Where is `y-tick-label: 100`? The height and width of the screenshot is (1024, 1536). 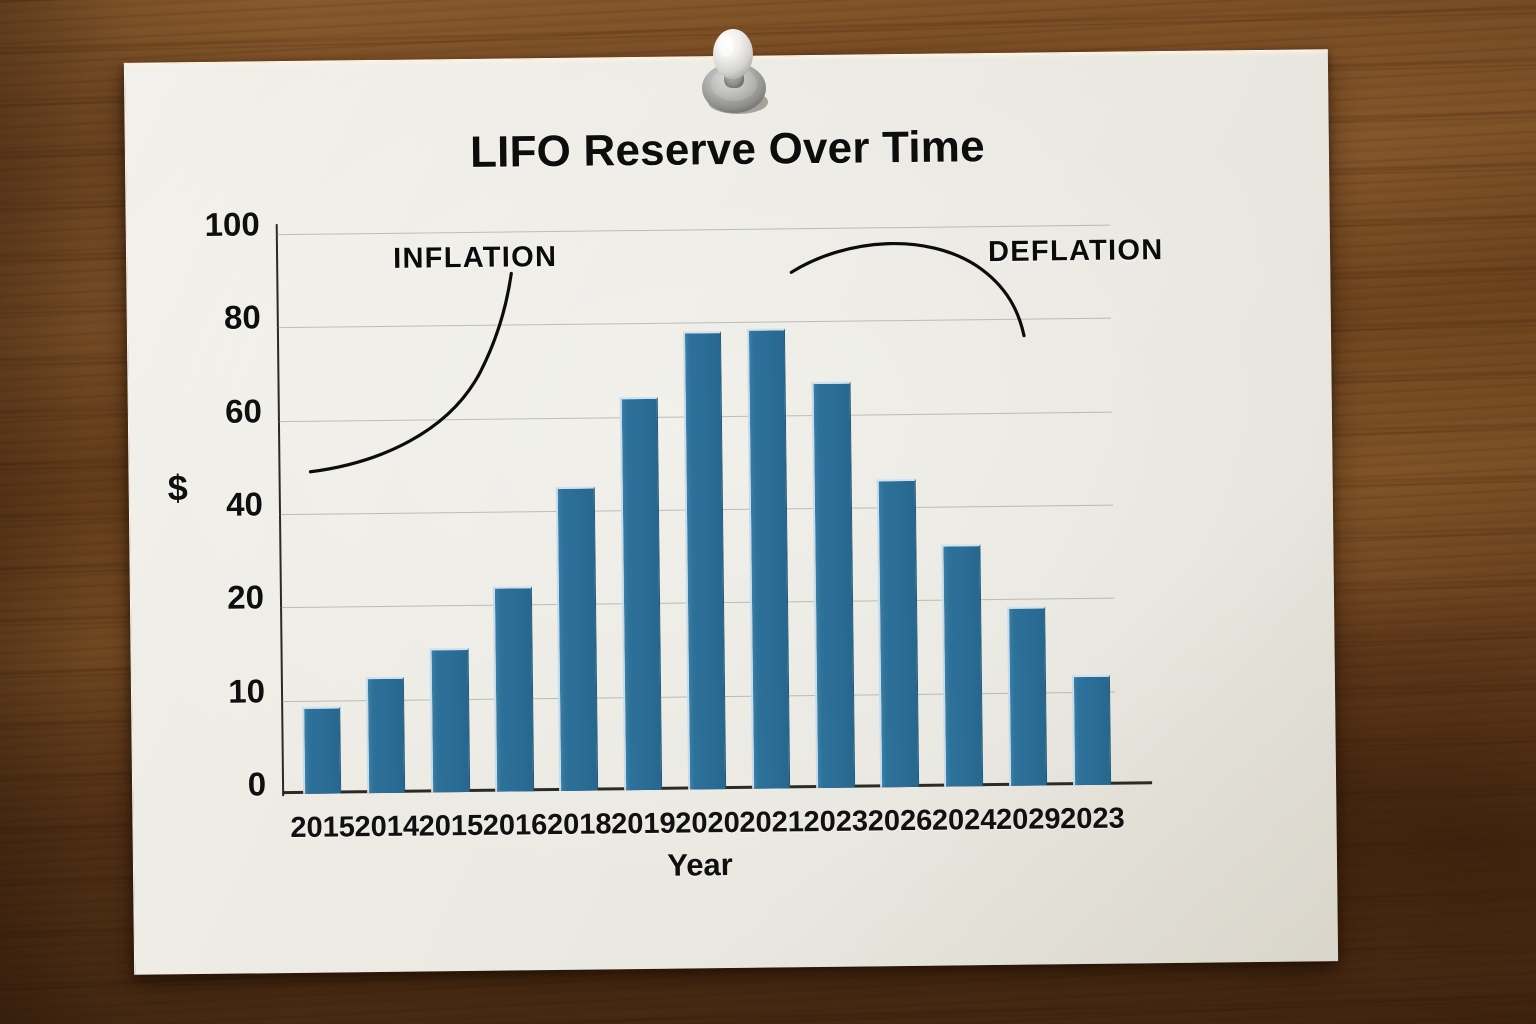
y-tick-label: 100 is located at coordinates (232, 224).